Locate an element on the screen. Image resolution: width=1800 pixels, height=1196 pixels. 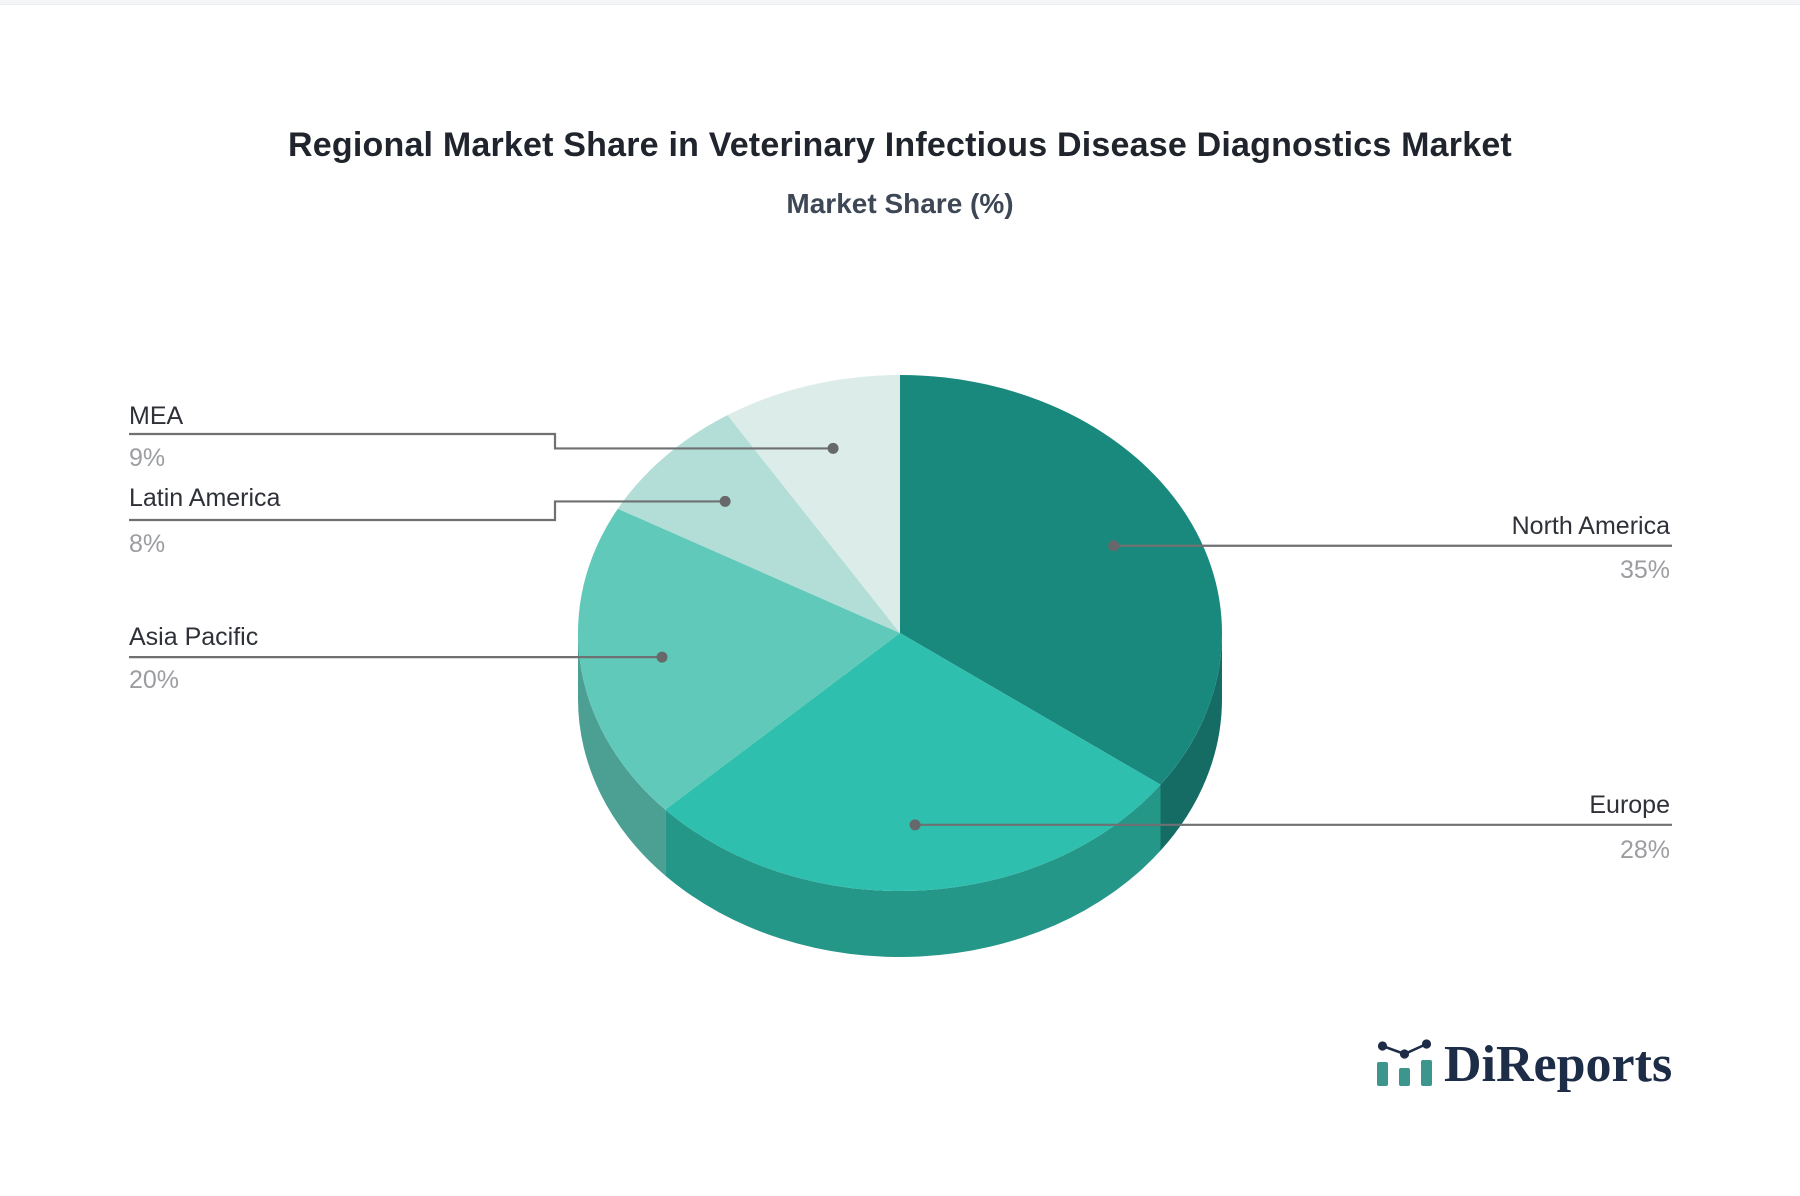
pie-slice-asia-pacific is located at coordinates (739, 659).